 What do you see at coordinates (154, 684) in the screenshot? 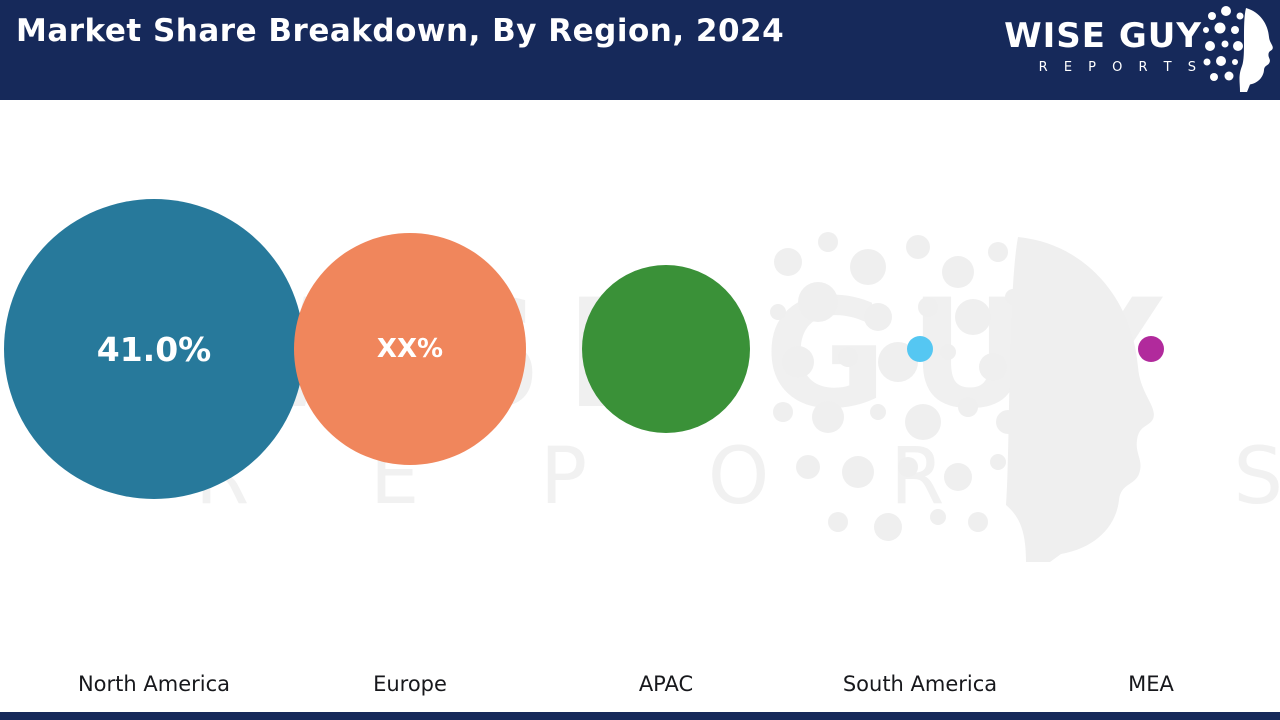
I see `region-label-north-america: North America` at bounding box center [154, 684].